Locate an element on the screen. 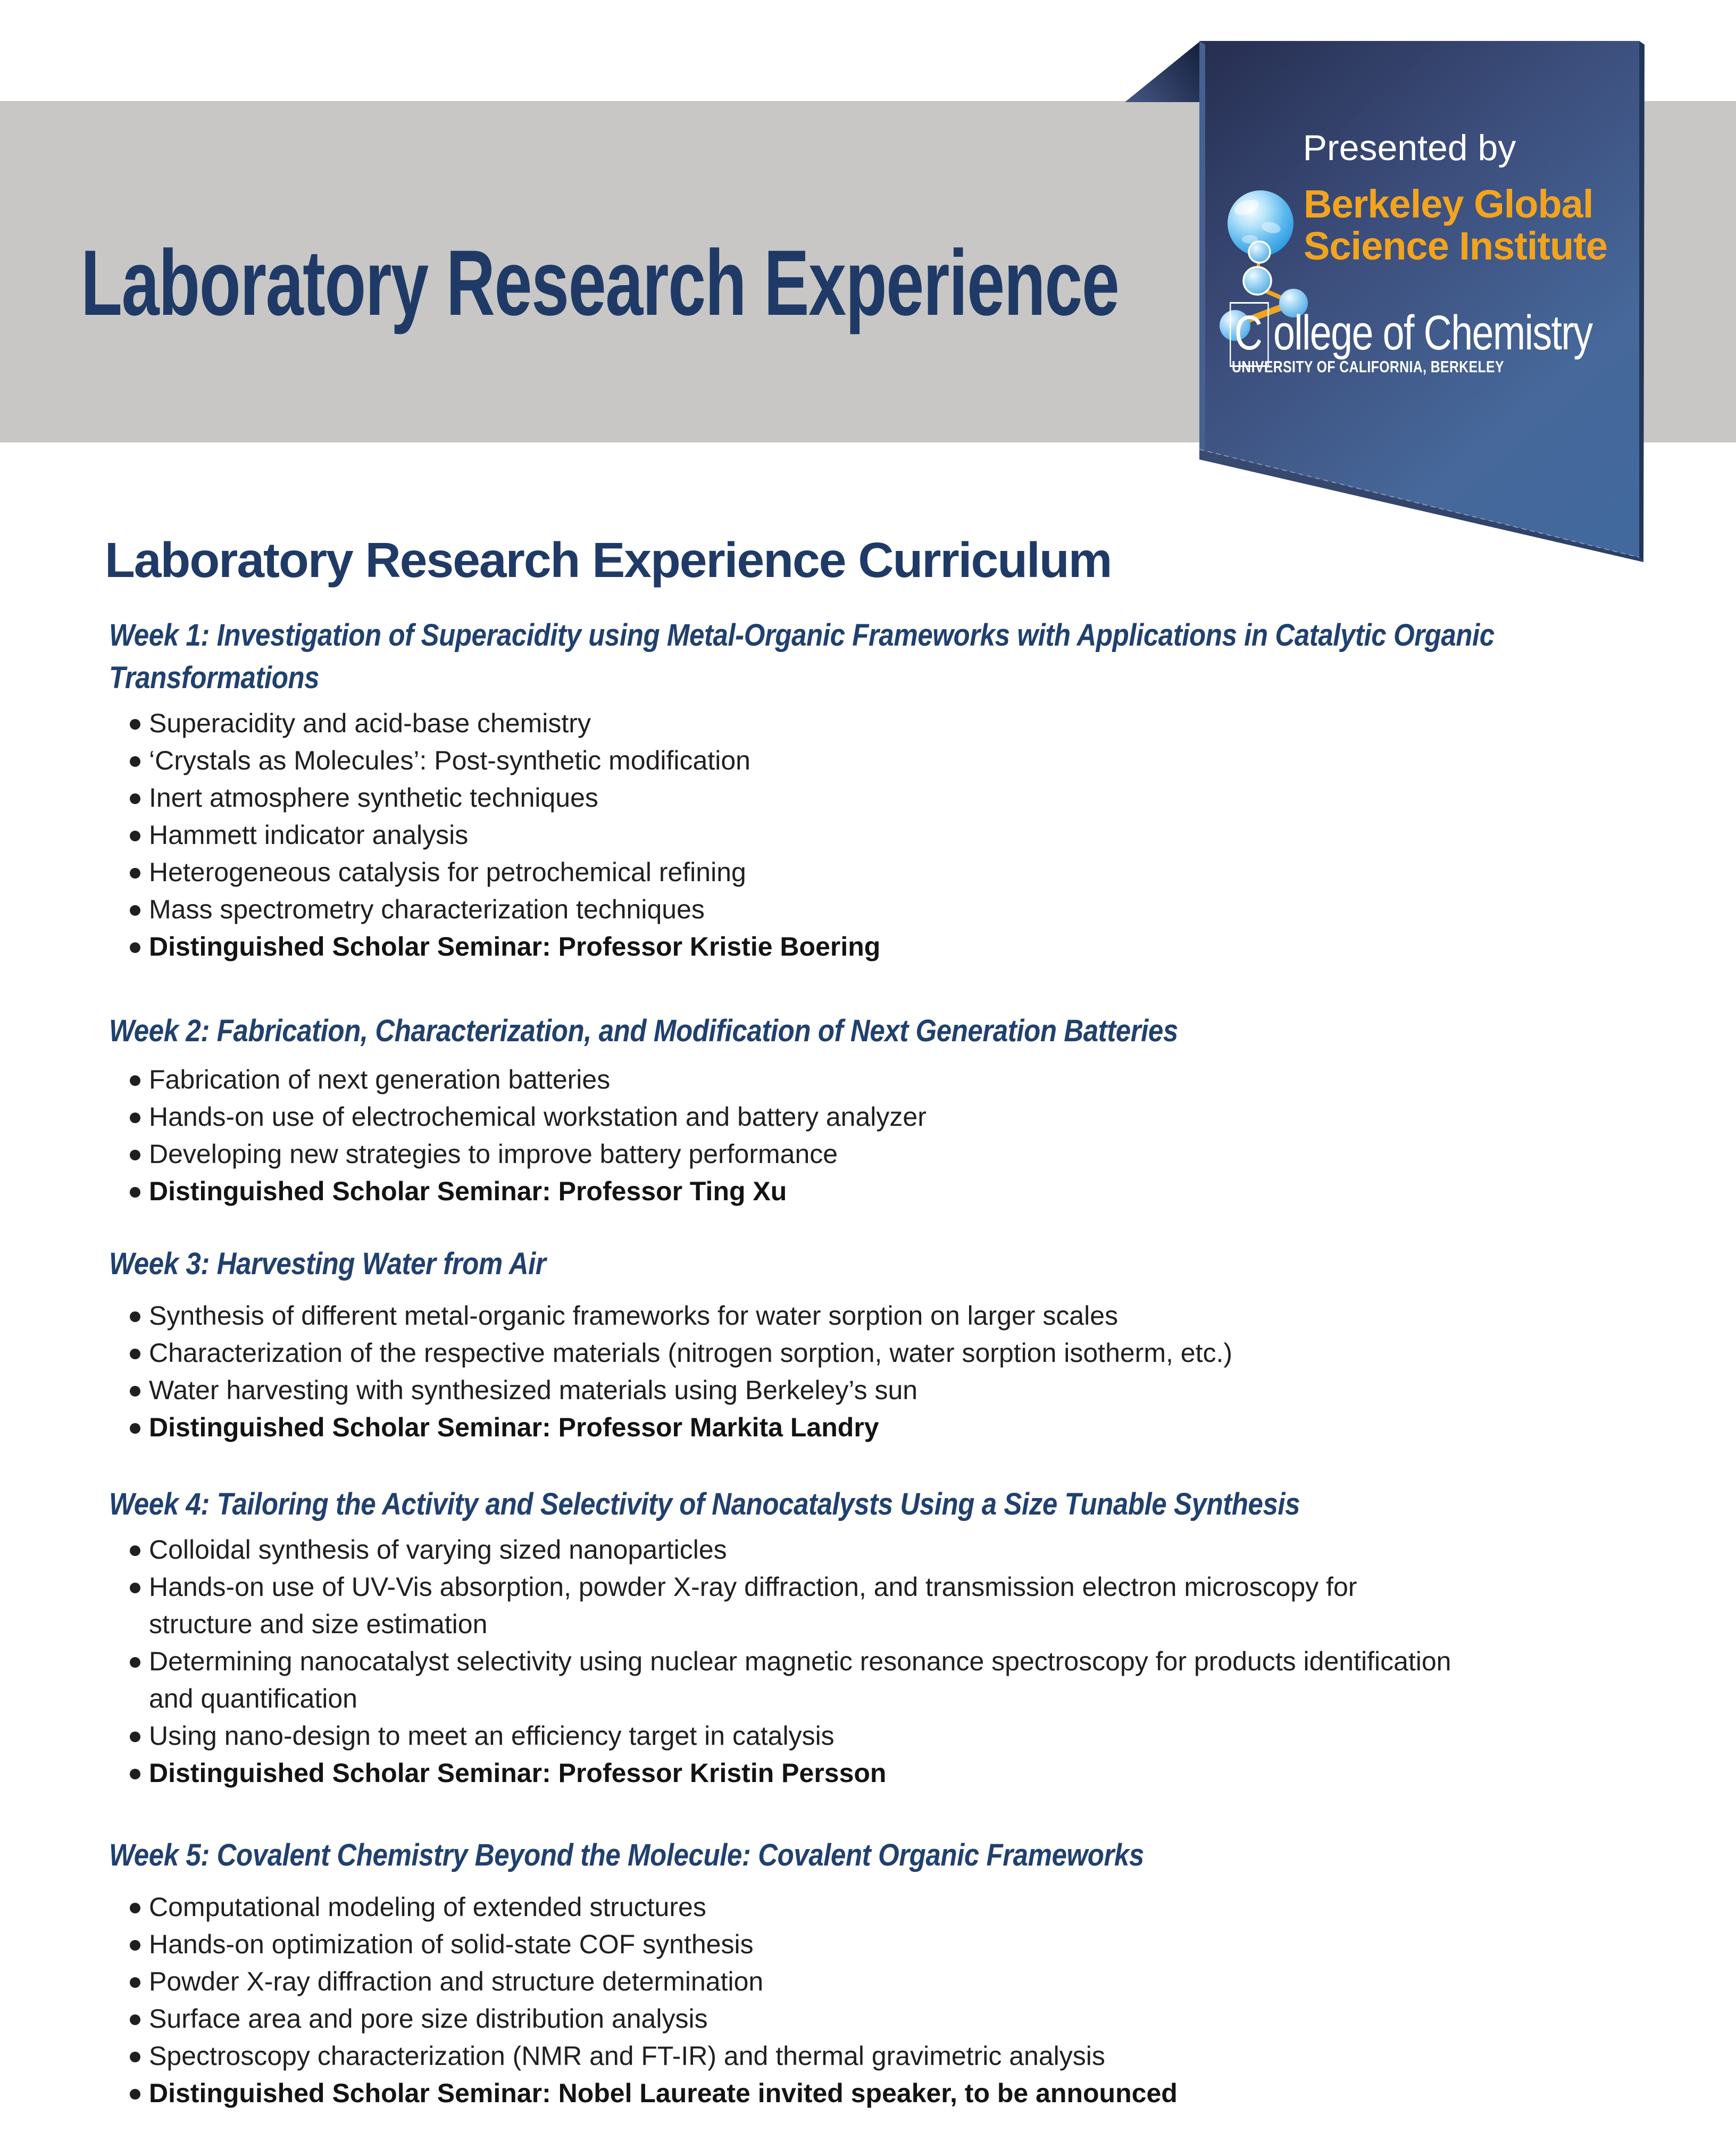  ribbon-crease-line is located at coordinates (1419, 504).